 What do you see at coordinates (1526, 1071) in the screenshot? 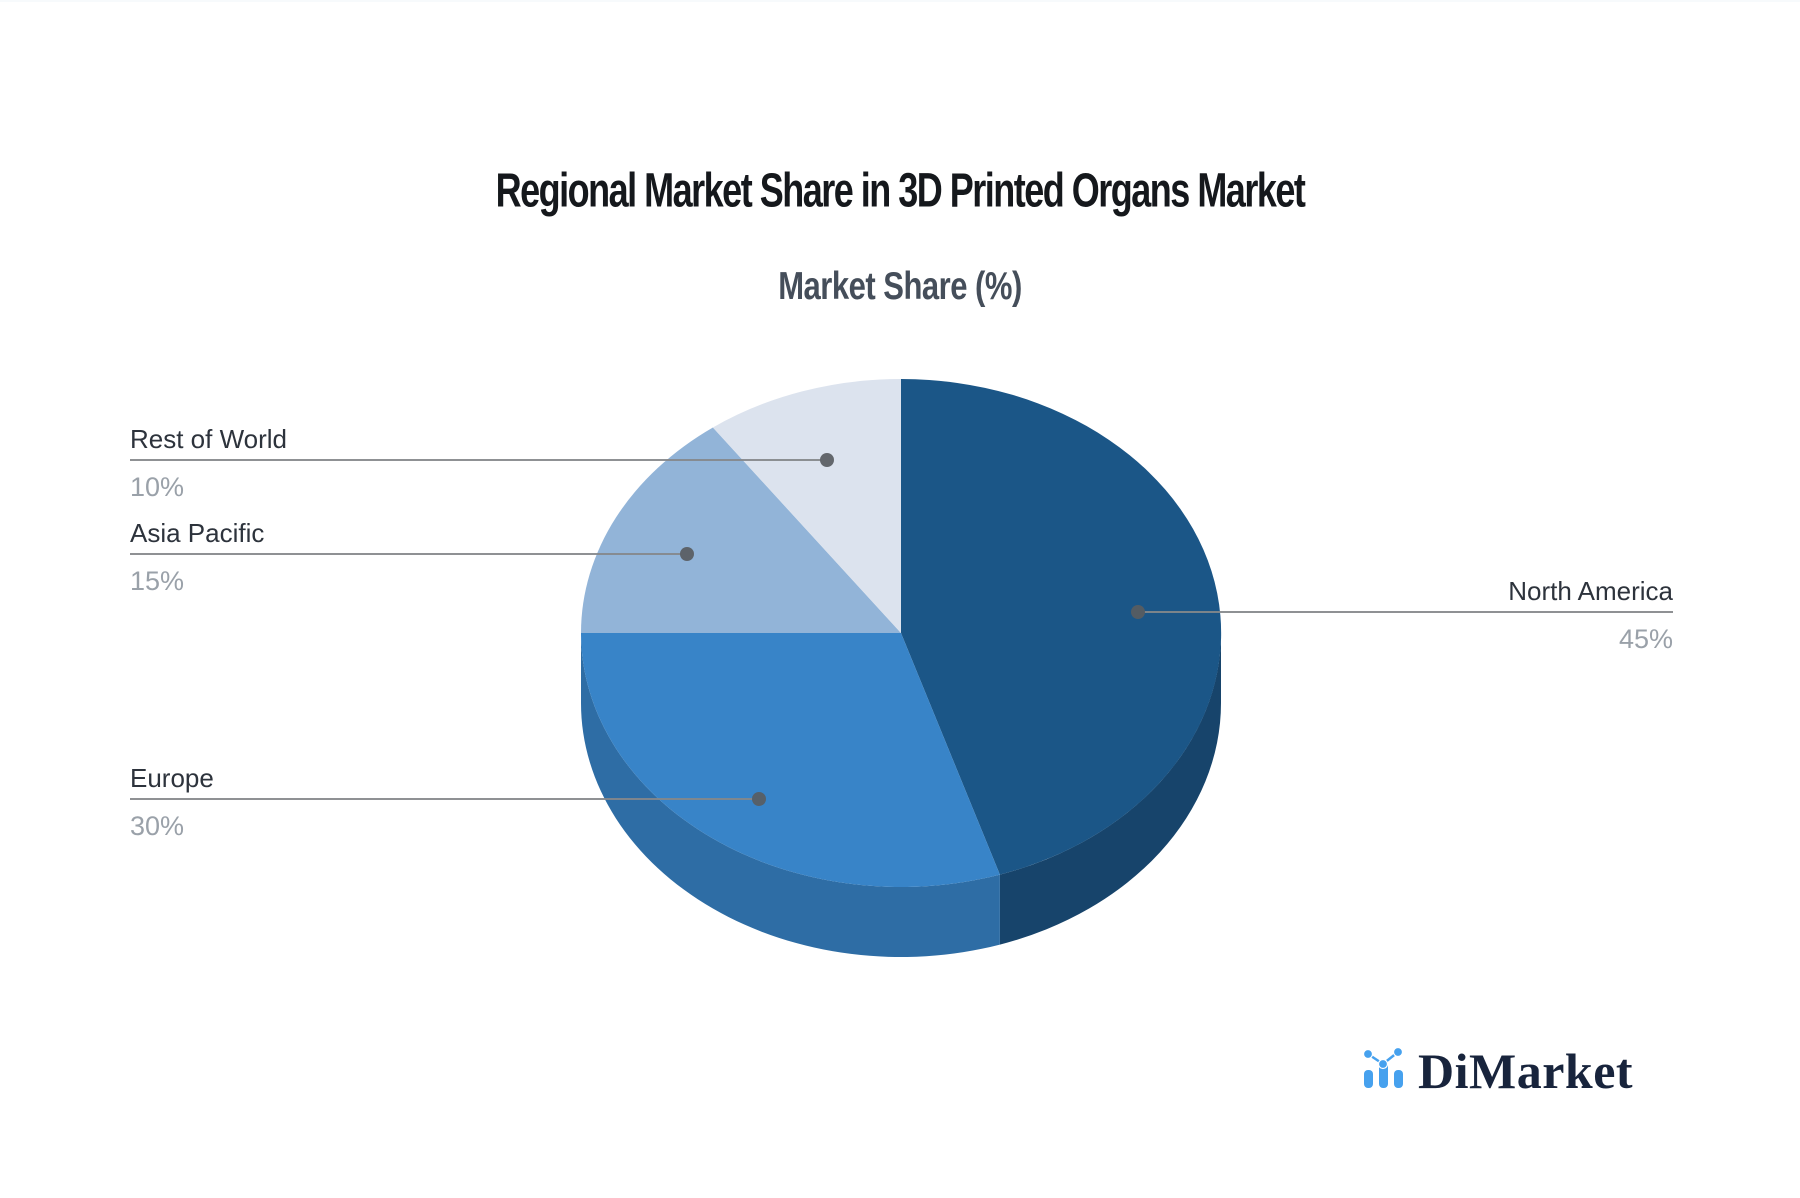
I see `logo-text: DiMarket` at bounding box center [1526, 1071].